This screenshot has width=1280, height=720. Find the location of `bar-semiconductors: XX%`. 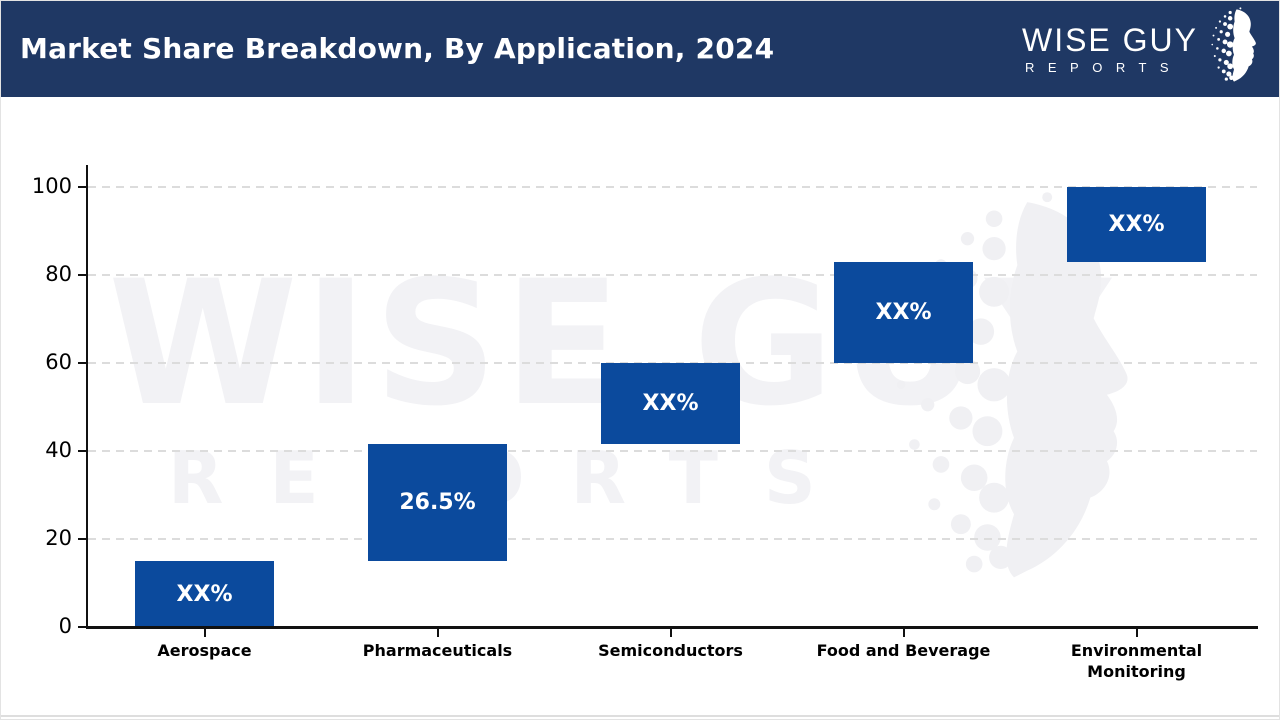

bar-semiconductors: XX% is located at coordinates (670, 404).